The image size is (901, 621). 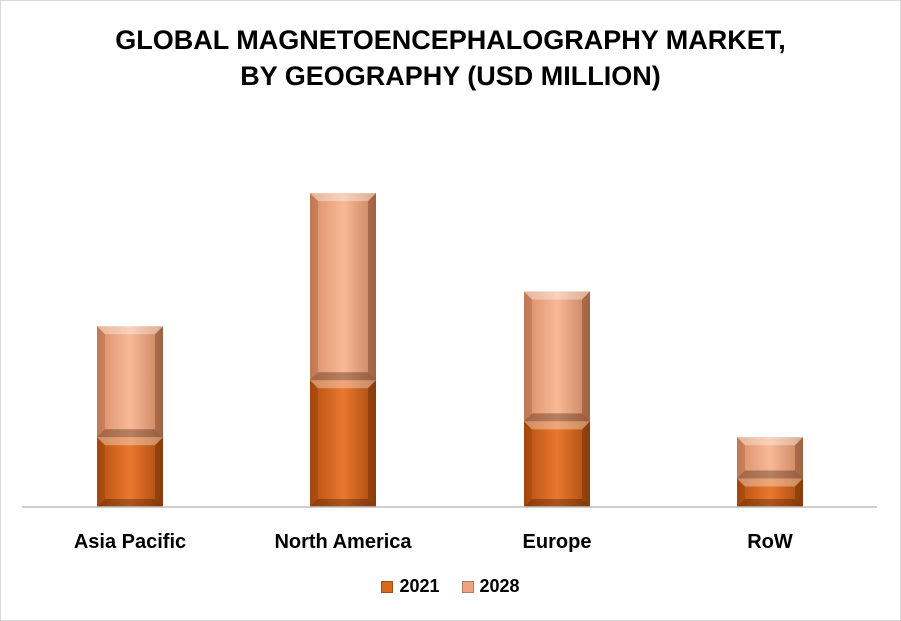 What do you see at coordinates (343, 443) in the screenshot?
I see `bar-north-america-2021` at bounding box center [343, 443].